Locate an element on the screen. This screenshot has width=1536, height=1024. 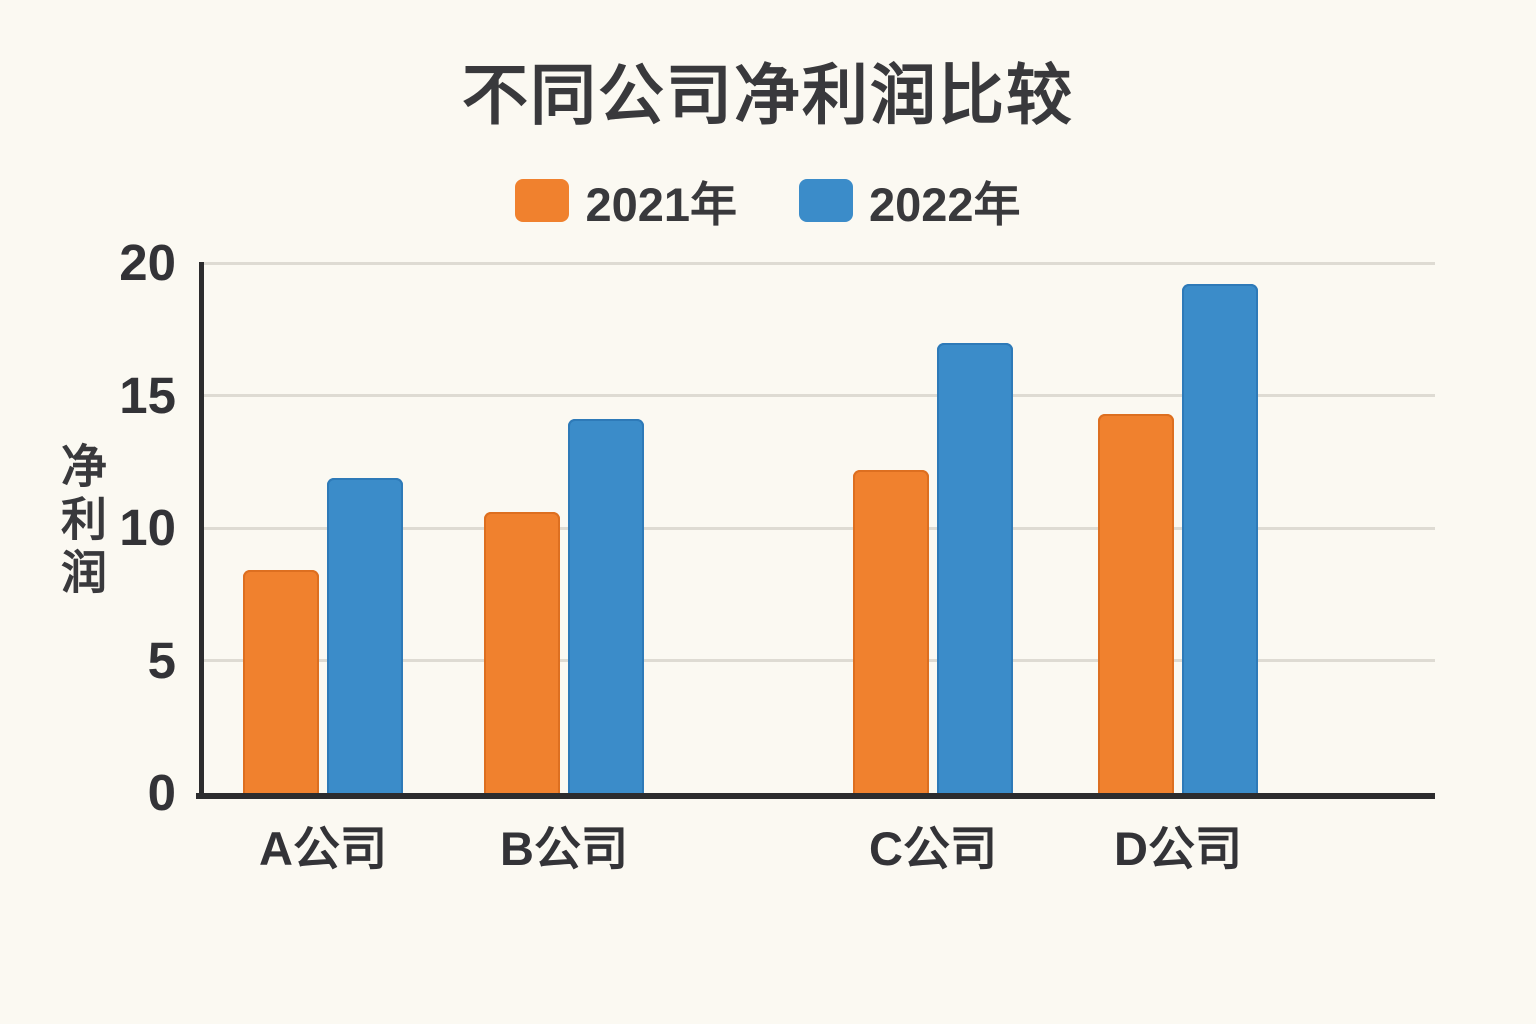
legend-swatch-2022-icon is located at coordinates (826, 200).